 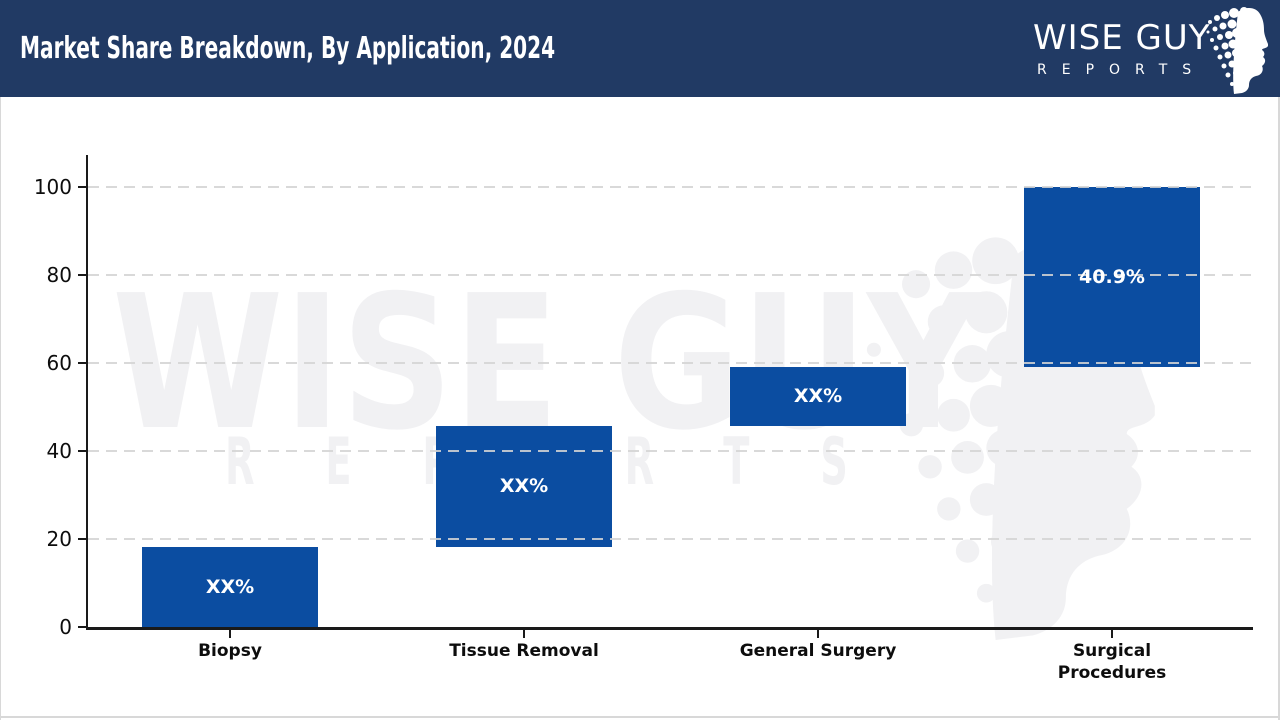 What do you see at coordinates (524, 651) in the screenshot?
I see `x-tick-label: Tissue Removal` at bounding box center [524, 651].